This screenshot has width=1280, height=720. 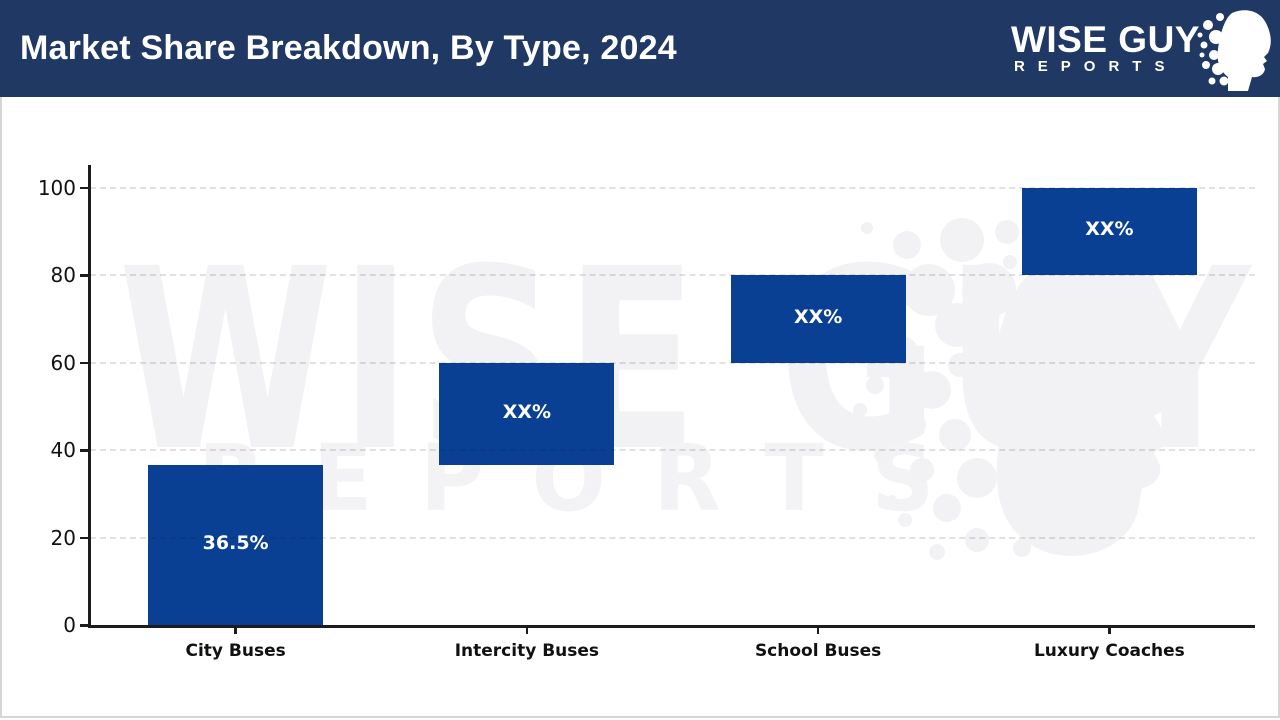 What do you see at coordinates (63, 362) in the screenshot?
I see `y-axis-tick-label: 60` at bounding box center [63, 362].